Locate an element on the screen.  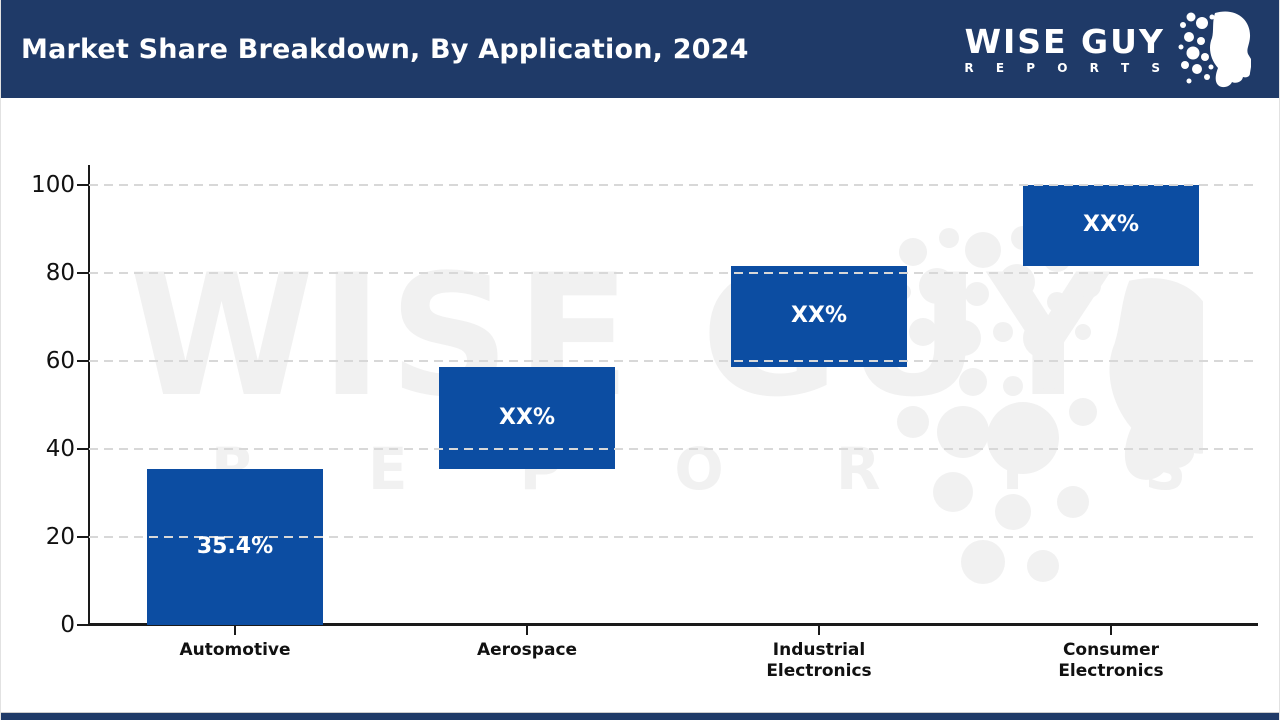
y-tick-label: 60 is located at coordinates (60, 361).